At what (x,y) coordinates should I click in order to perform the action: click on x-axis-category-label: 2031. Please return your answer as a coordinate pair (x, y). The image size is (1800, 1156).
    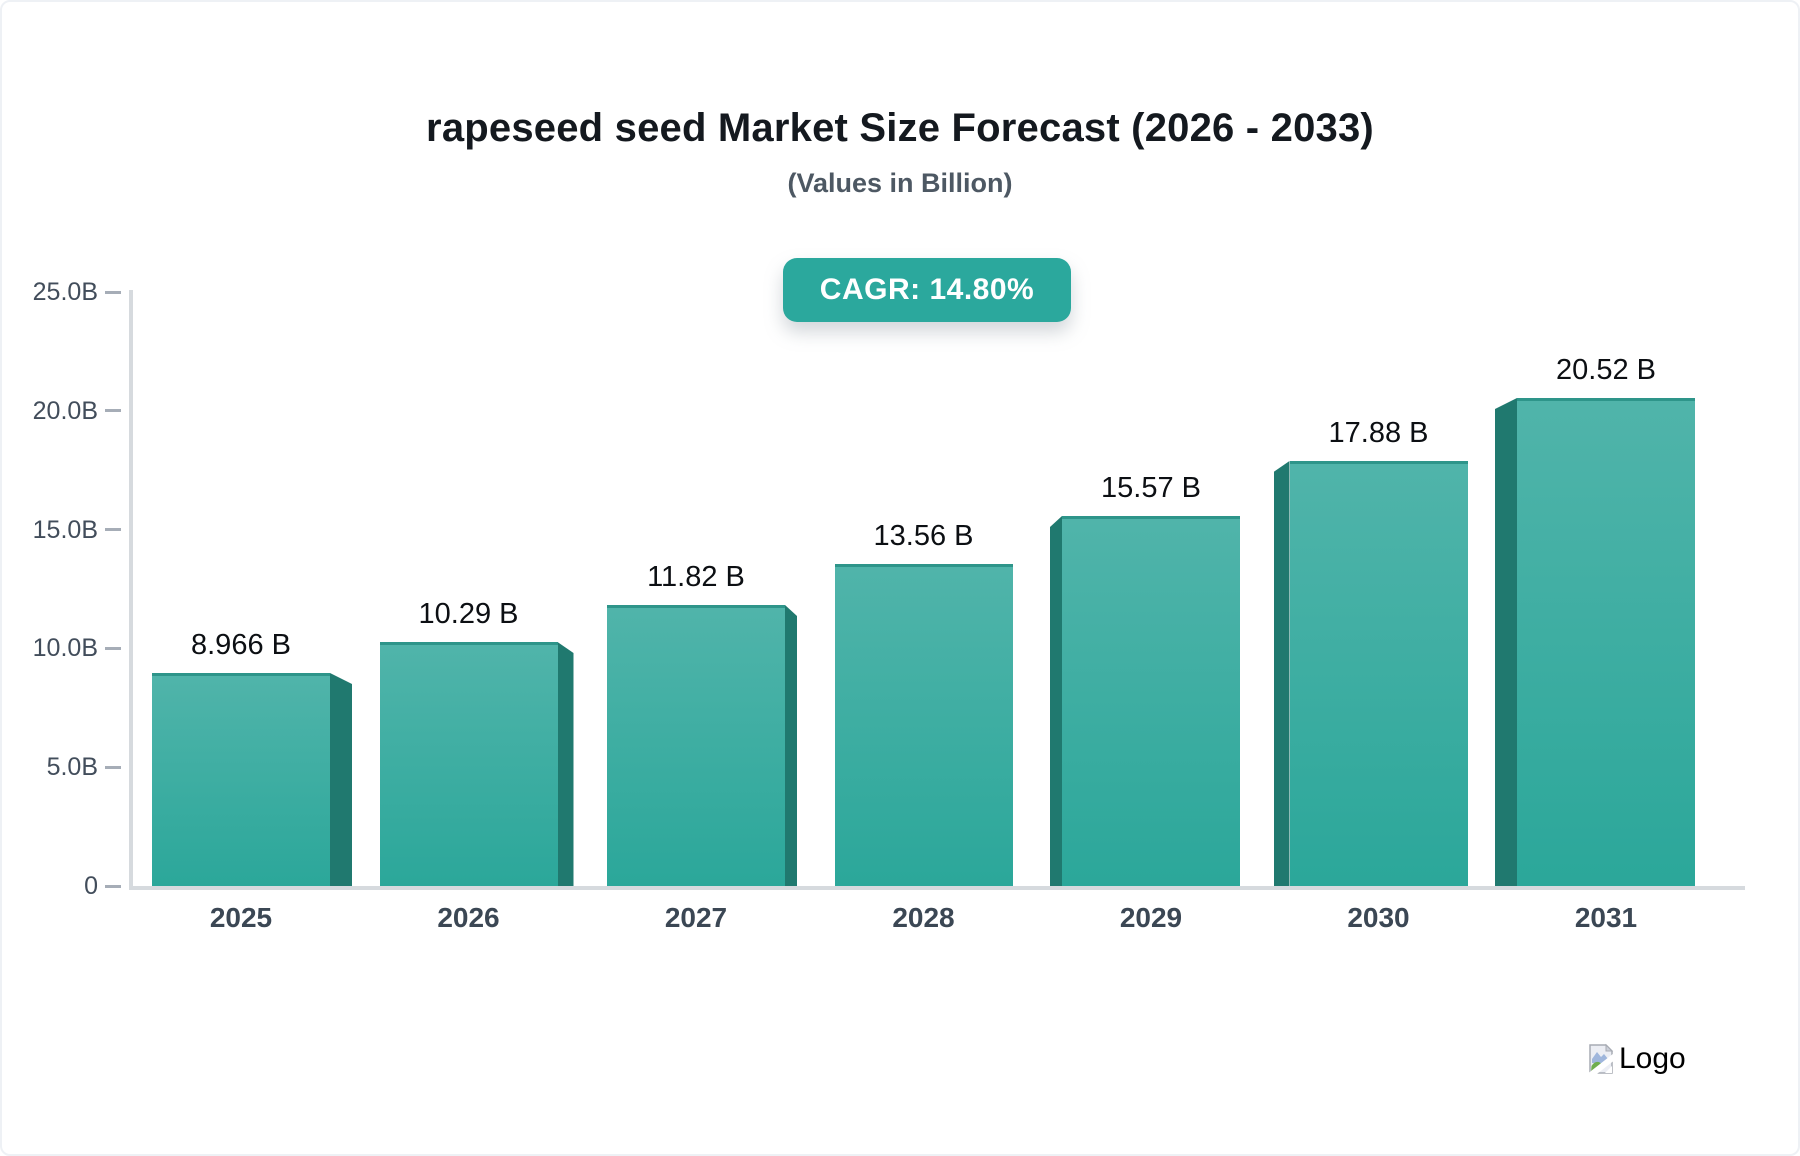
    Looking at the image, I should click on (1606, 917).